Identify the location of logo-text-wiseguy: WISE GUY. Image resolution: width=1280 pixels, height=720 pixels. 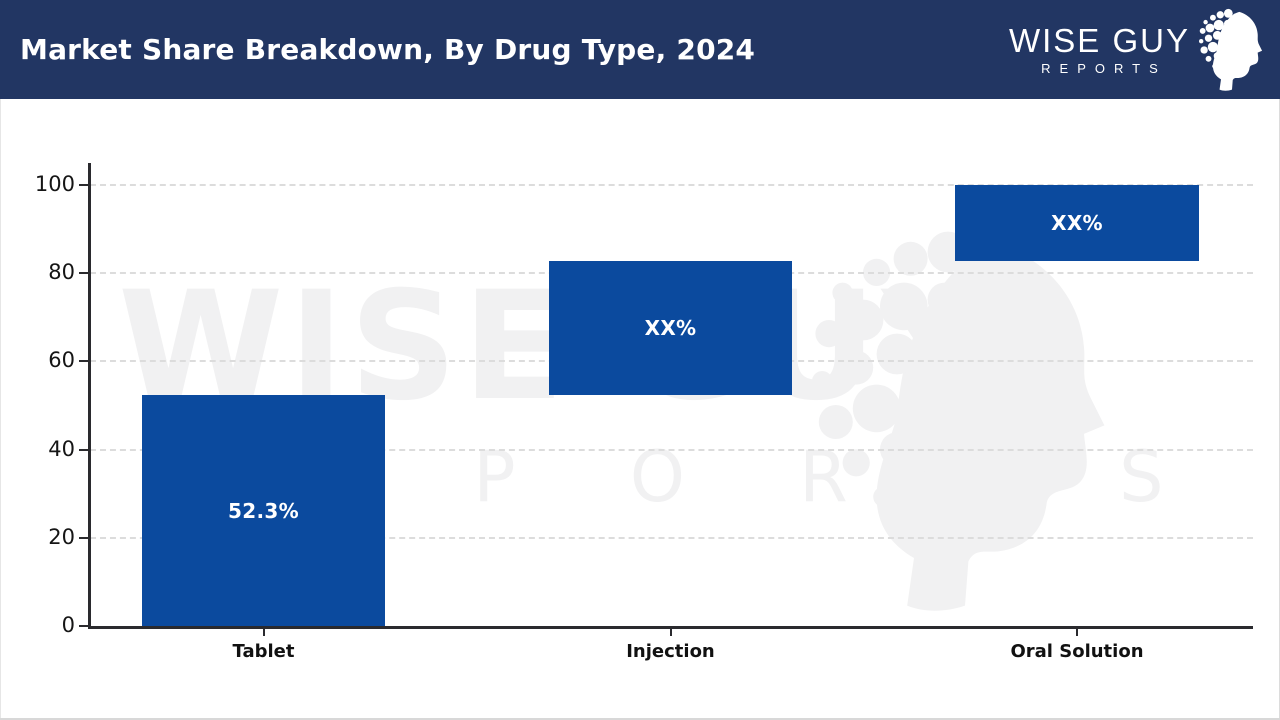
(1099, 40).